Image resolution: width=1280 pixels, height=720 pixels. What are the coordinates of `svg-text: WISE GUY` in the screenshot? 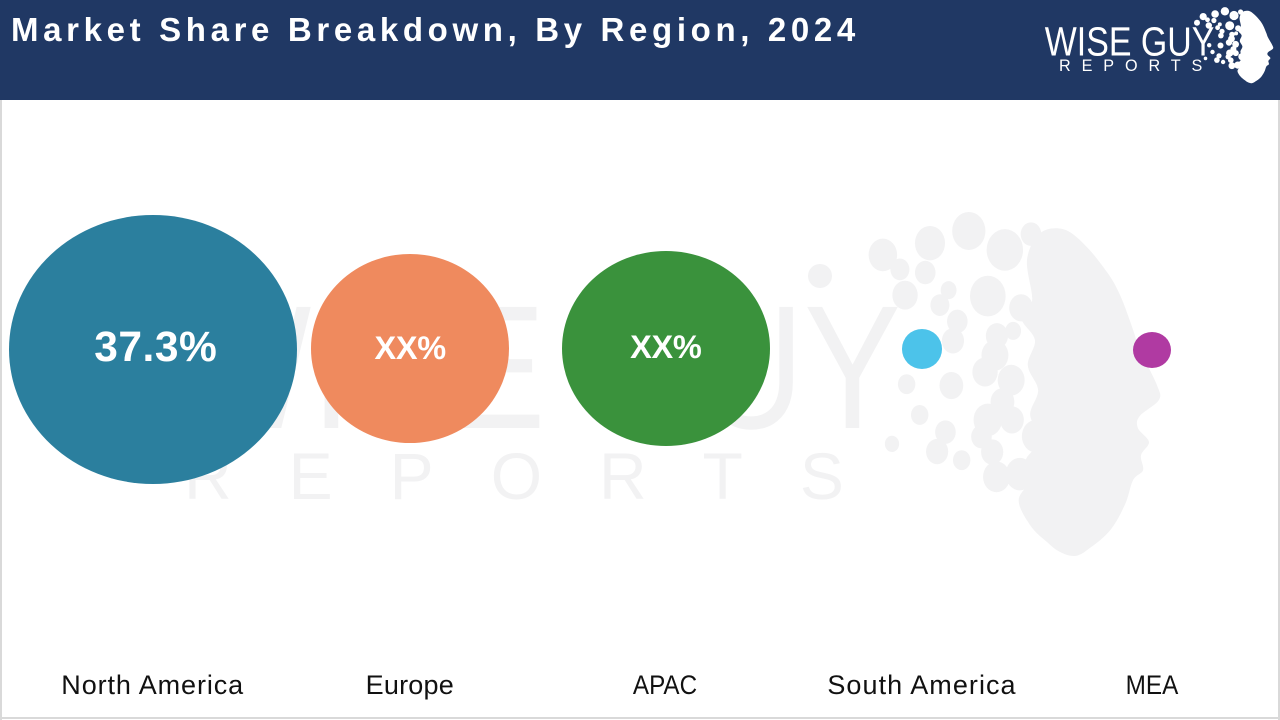 It's located at (1130, 41).